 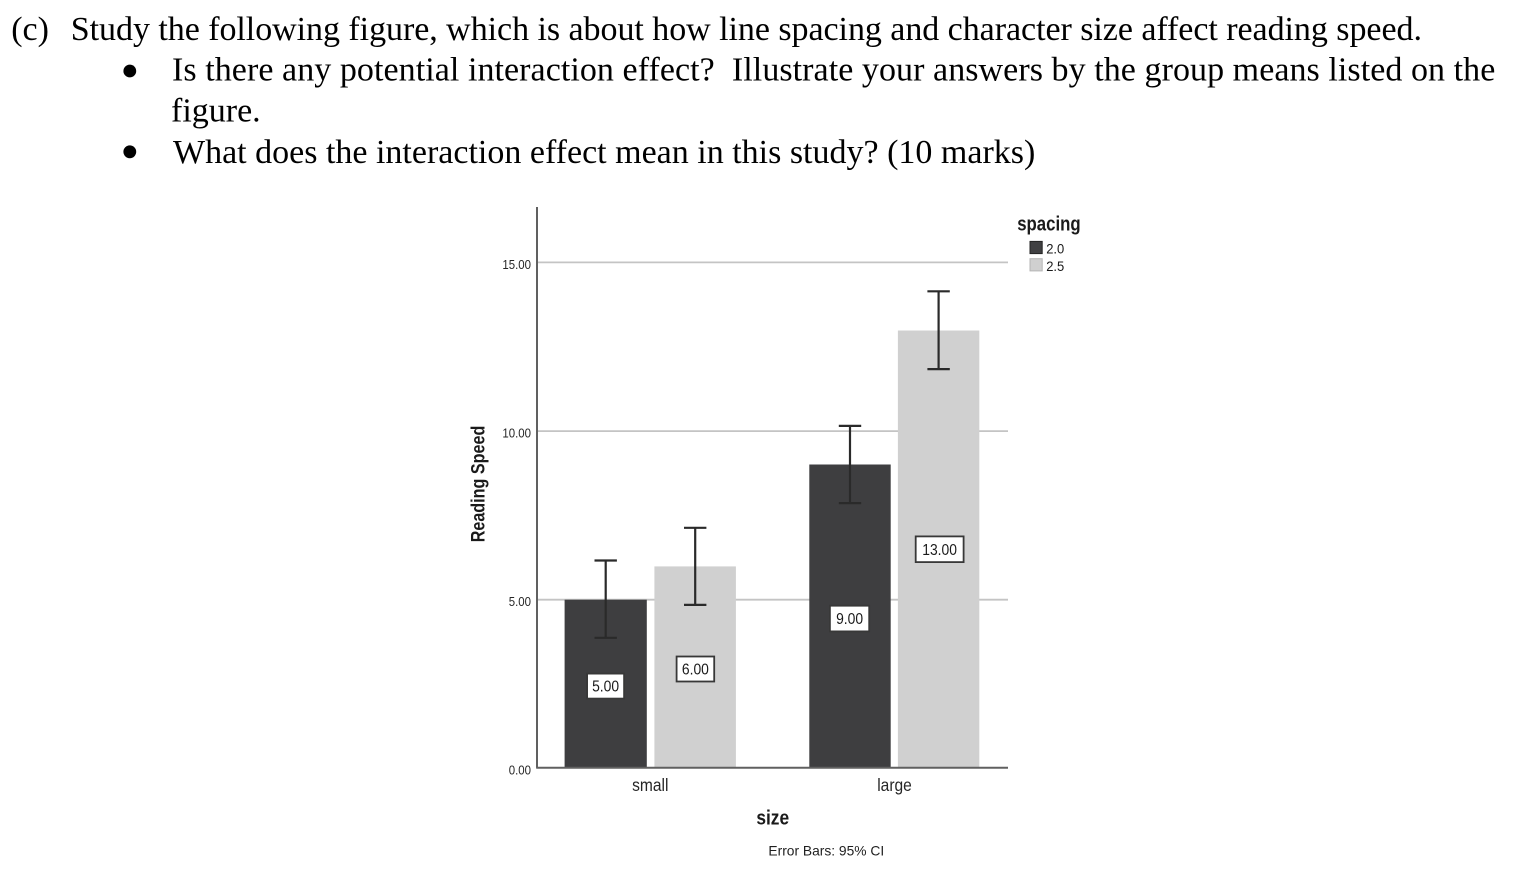 I want to click on svg-text: large, so click(x=894, y=785).